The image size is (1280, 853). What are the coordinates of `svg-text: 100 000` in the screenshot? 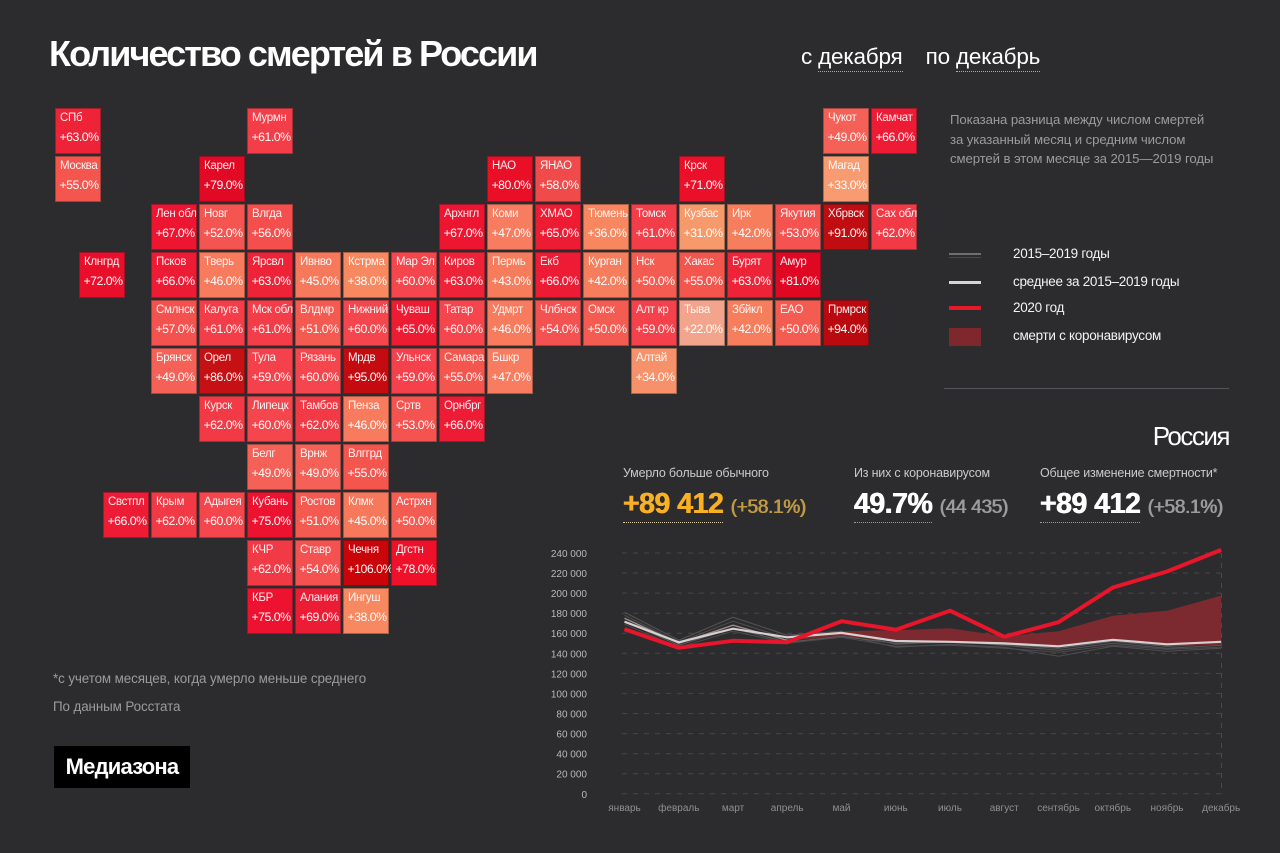 It's located at (569, 694).